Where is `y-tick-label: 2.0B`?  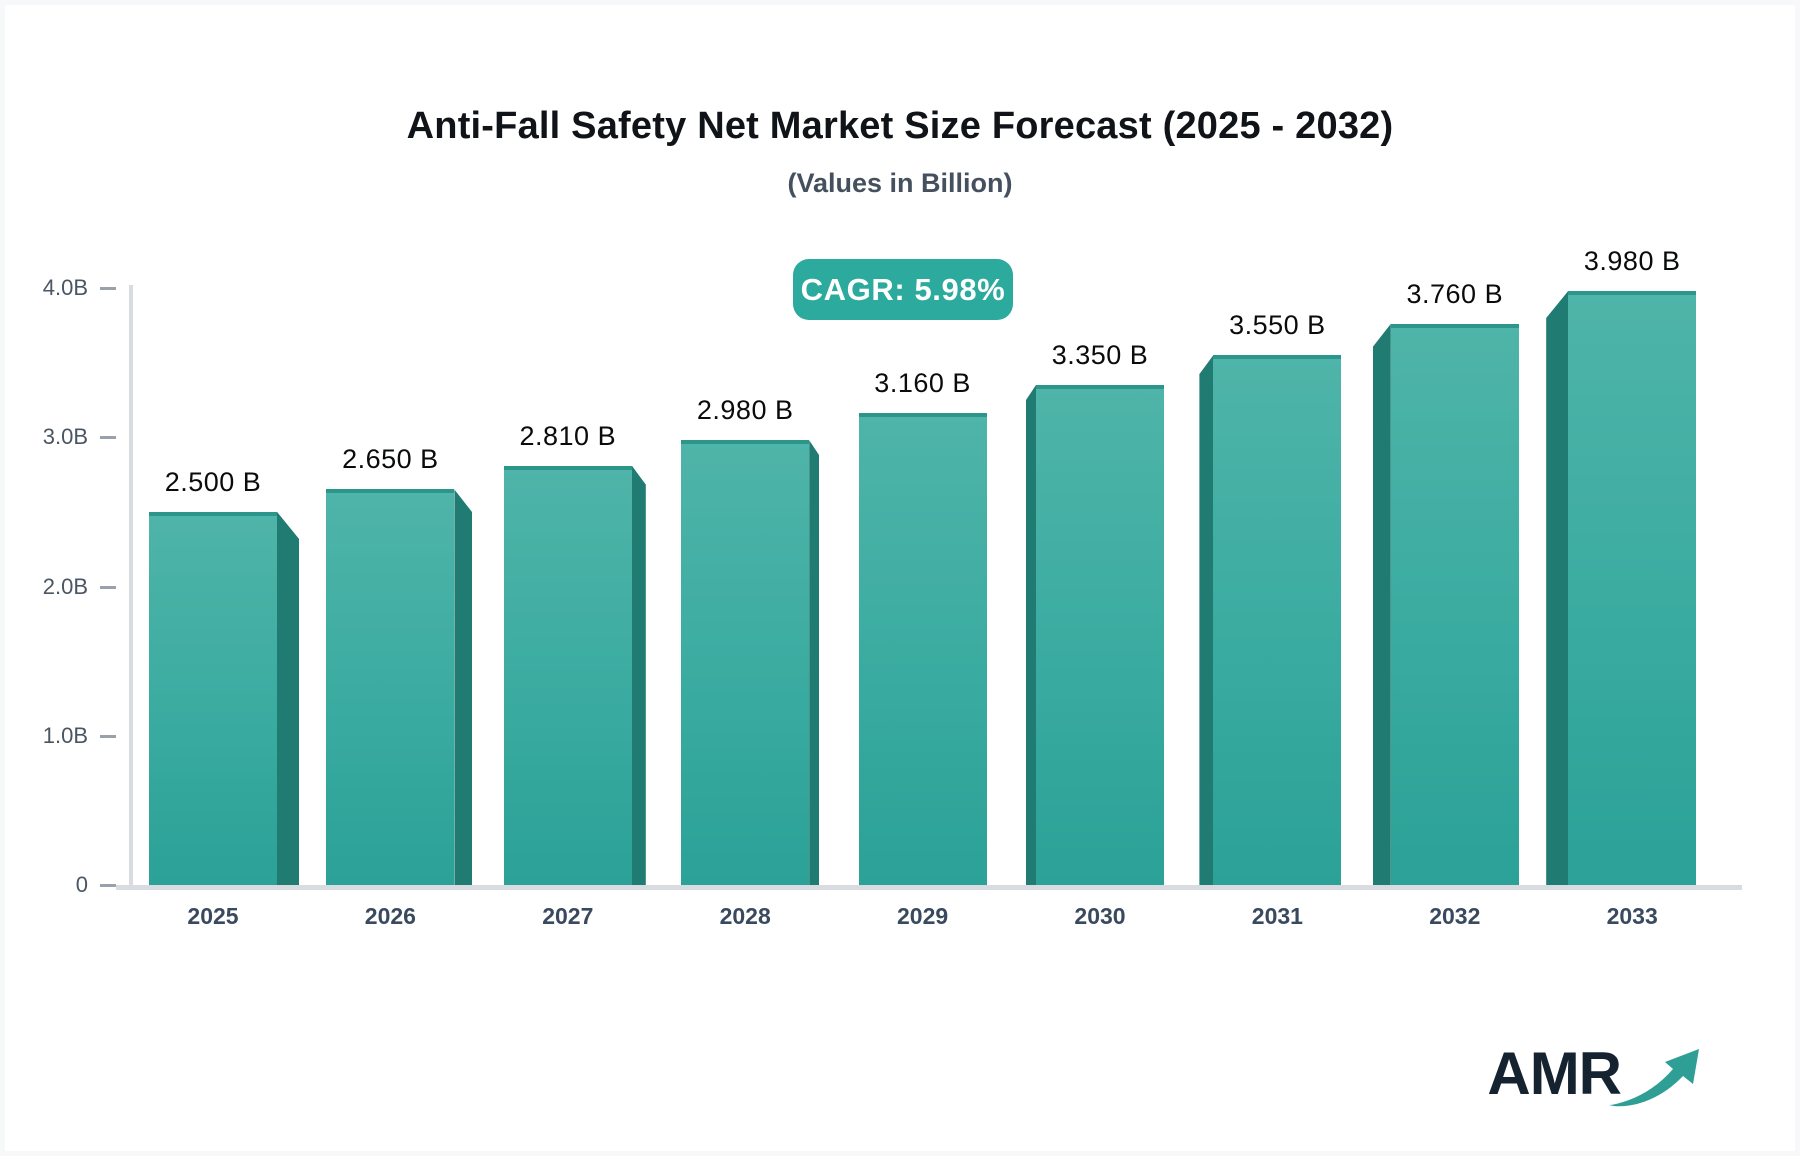 y-tick-label: 2.0B is located at coordinates (65, 586).